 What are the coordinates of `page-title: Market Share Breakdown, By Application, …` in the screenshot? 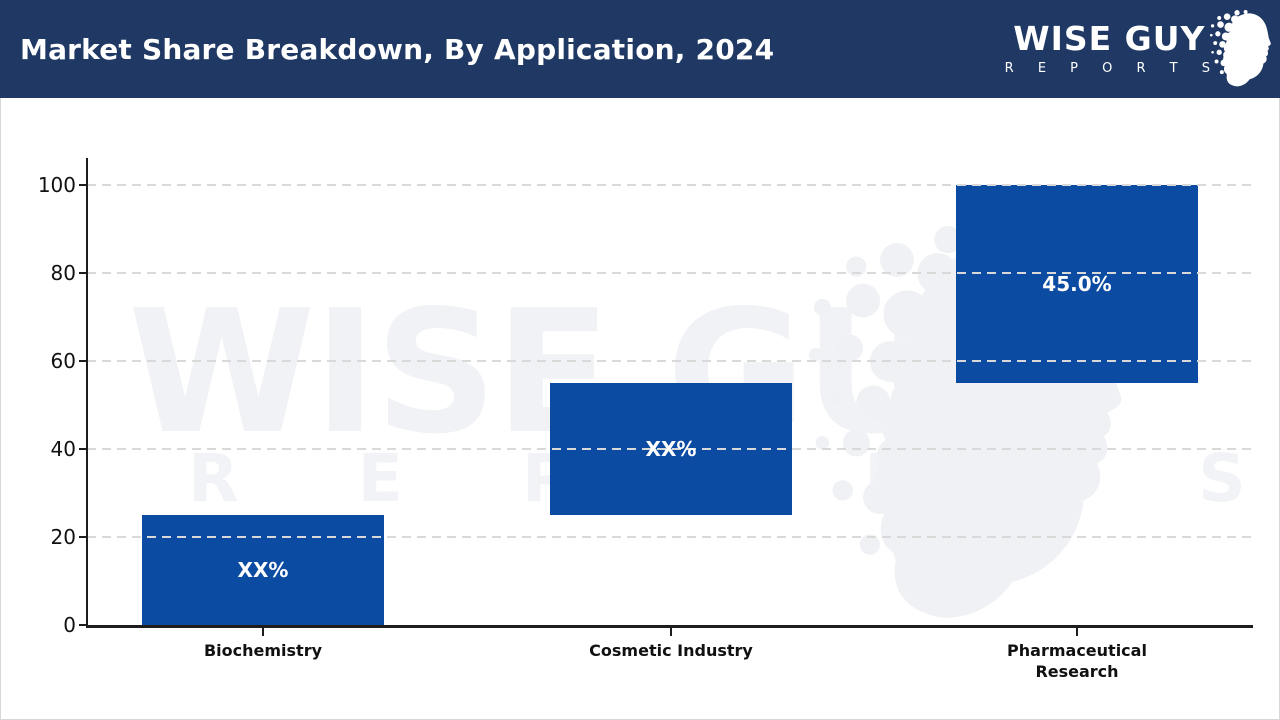 It's located at (397, 49).